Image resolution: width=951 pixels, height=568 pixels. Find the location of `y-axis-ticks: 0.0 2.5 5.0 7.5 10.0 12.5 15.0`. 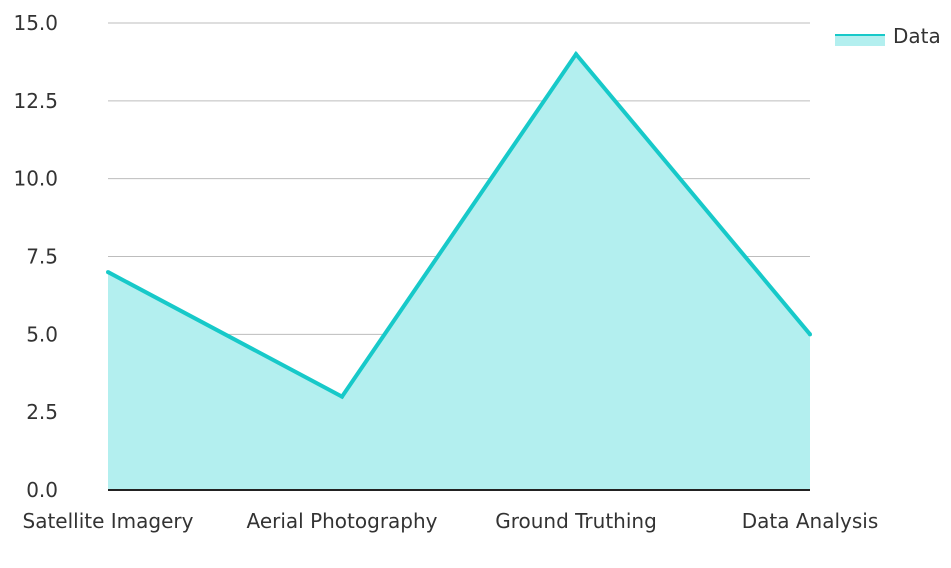

y-axis-ticks: 0.0 2.5 5.0 7.5 10.0 12.5 15.0 is located at coordinates (35, 256).